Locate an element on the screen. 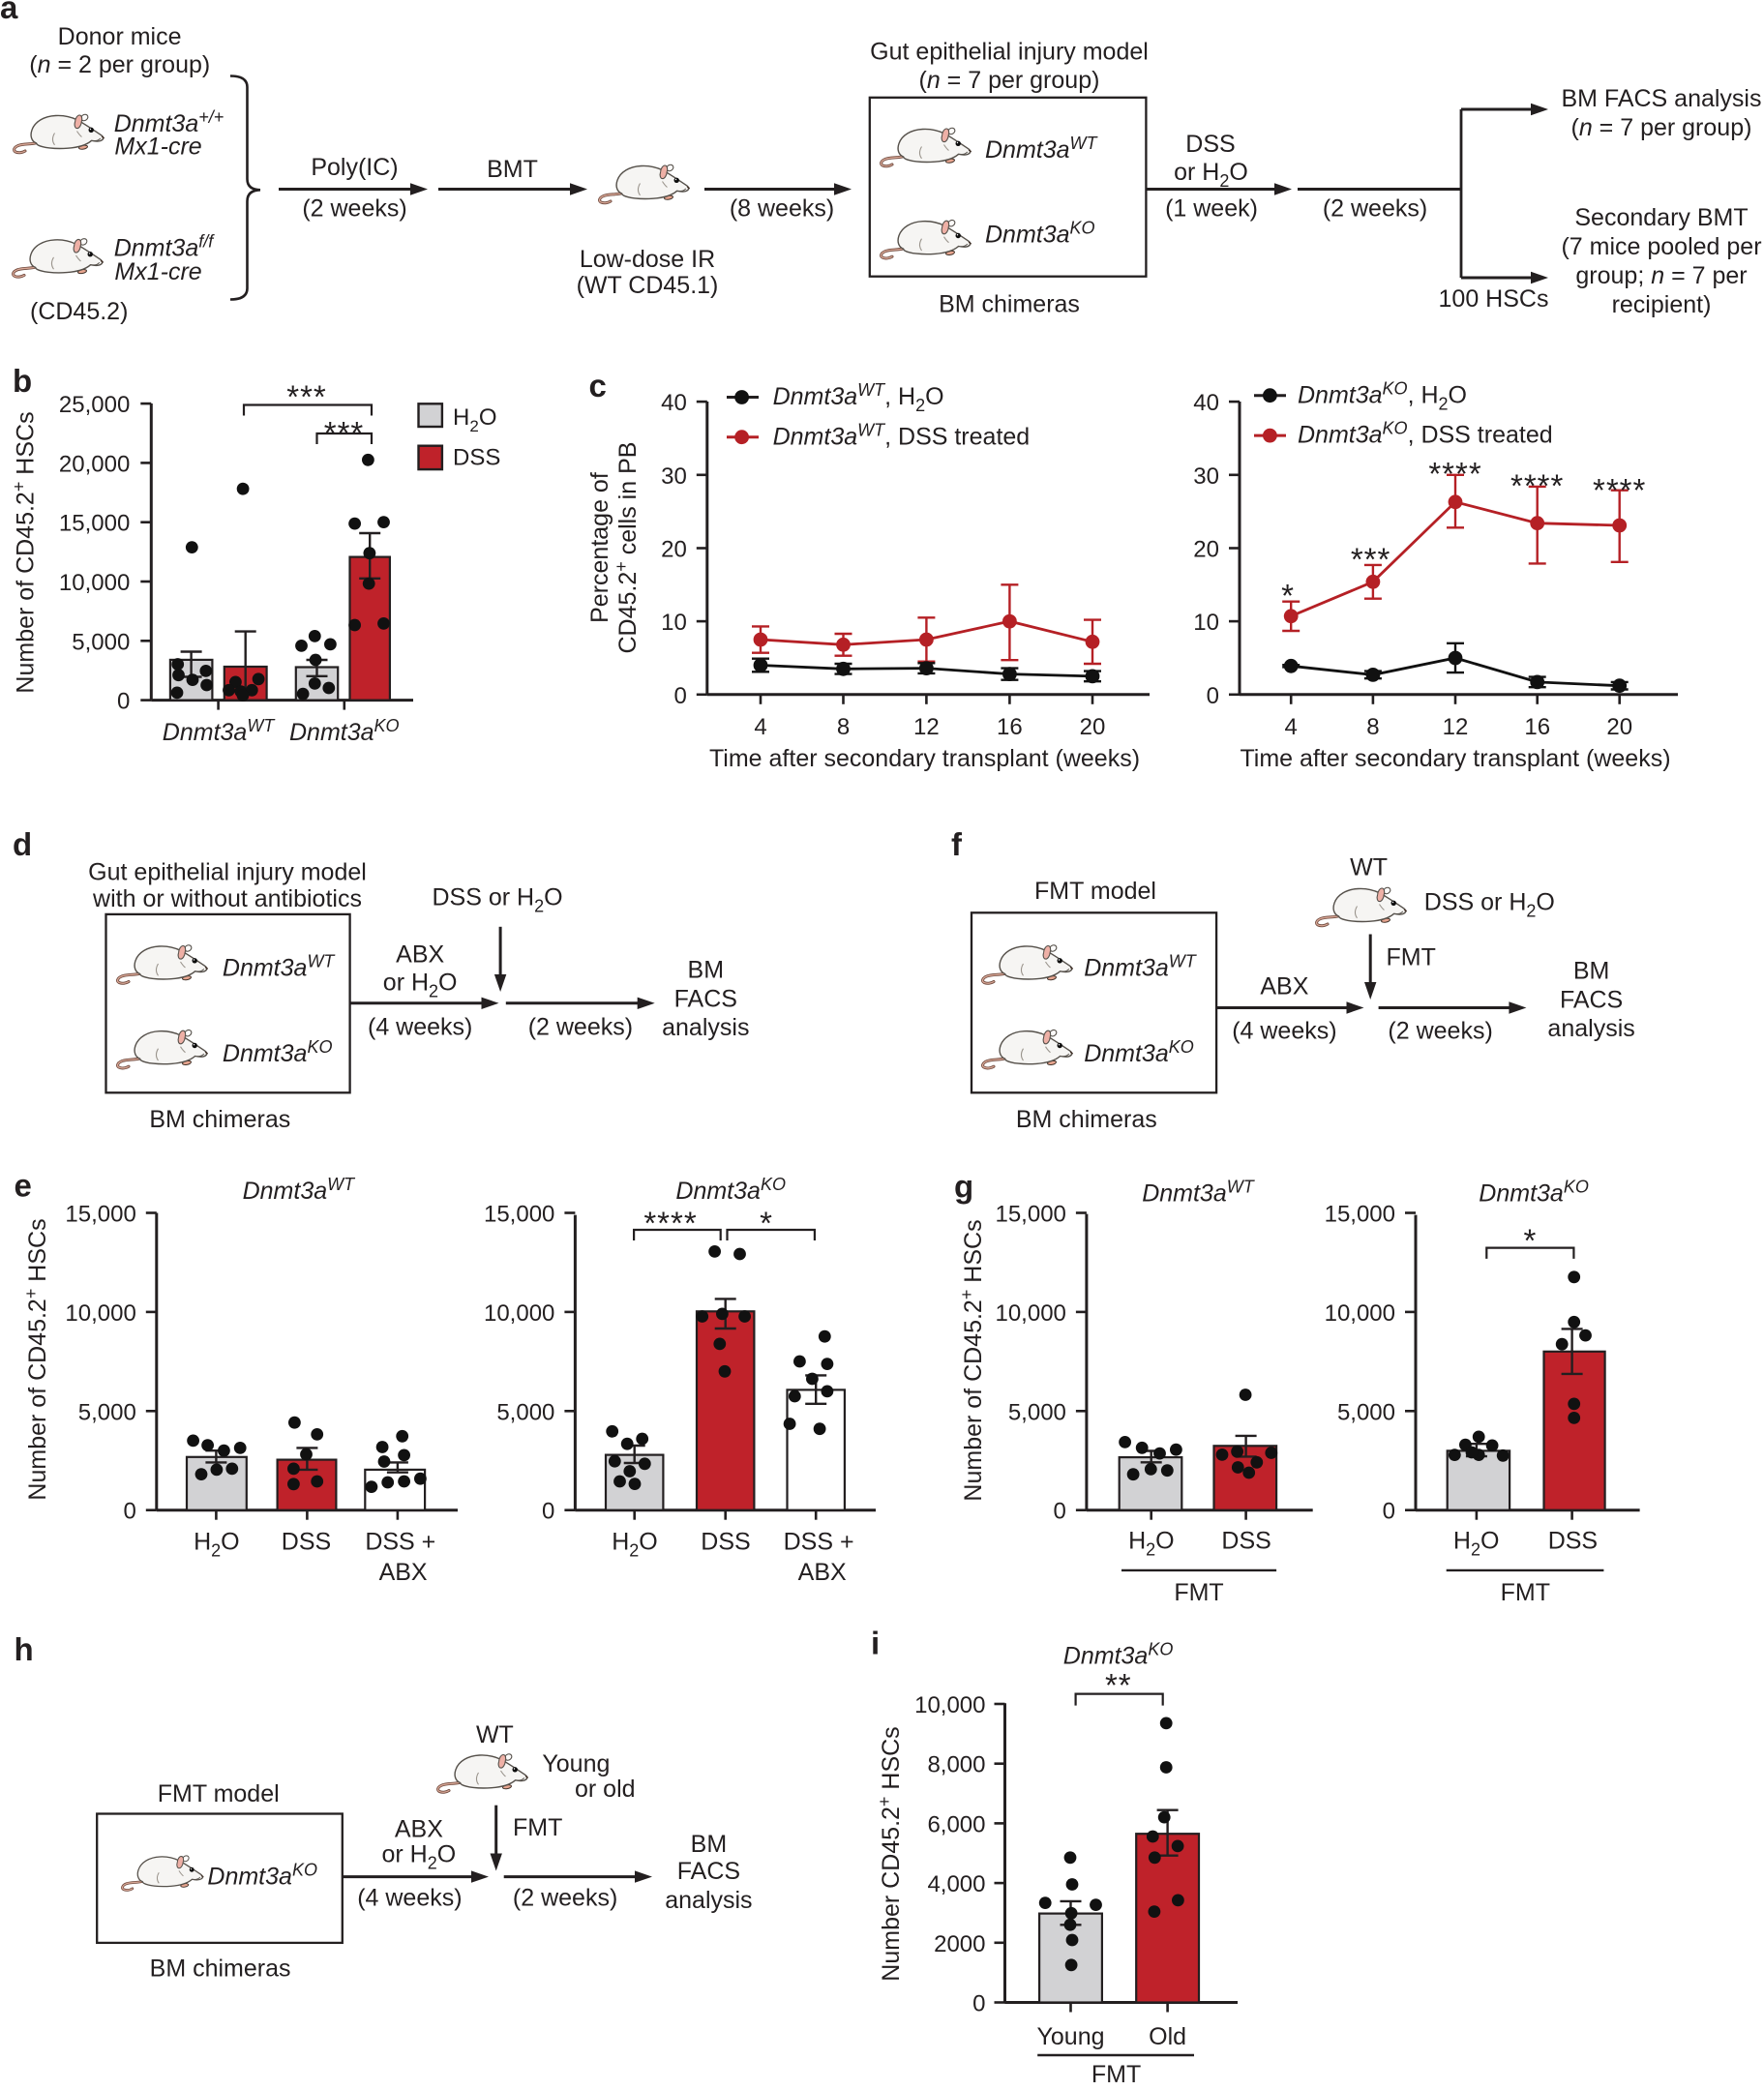  svg-text: Donor mice is located at coordinates (120, 36).